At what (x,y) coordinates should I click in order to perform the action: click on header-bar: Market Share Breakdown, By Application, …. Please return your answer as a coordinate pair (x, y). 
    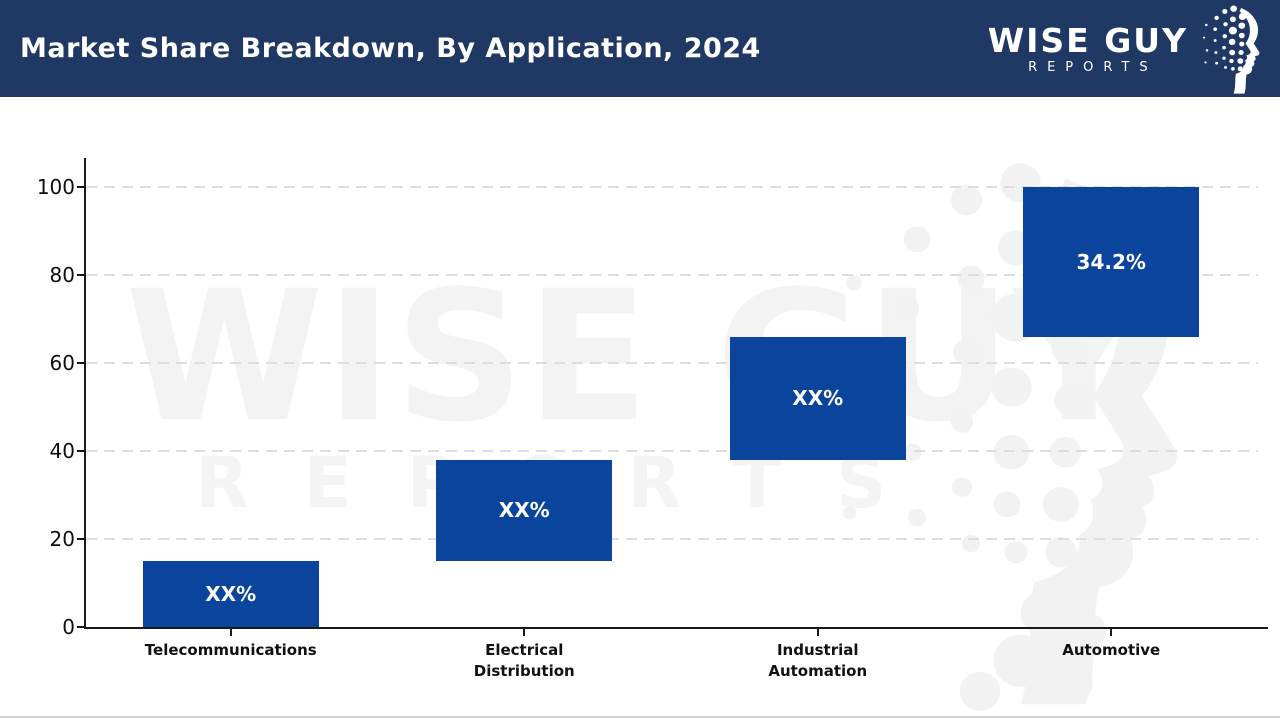
    Looking at the image, I should click on (640, 48).